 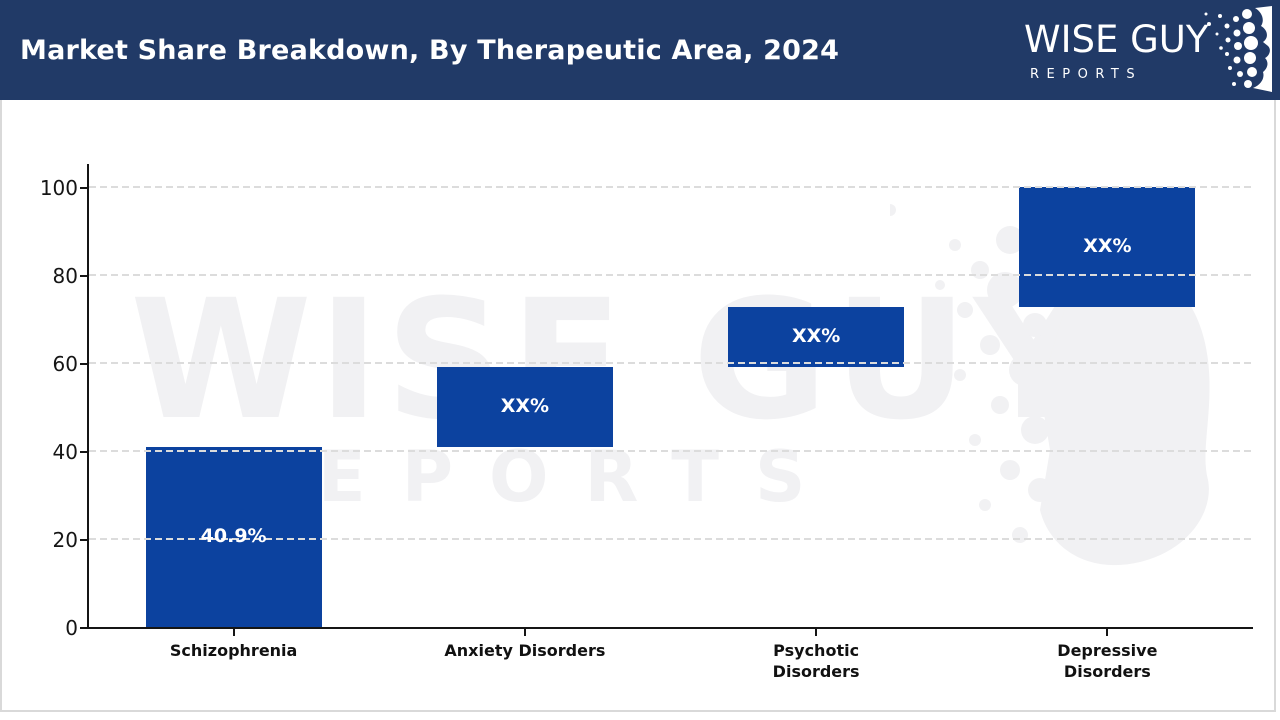 I want to click on y-tick-label: 40, so click(x=65, y=452).